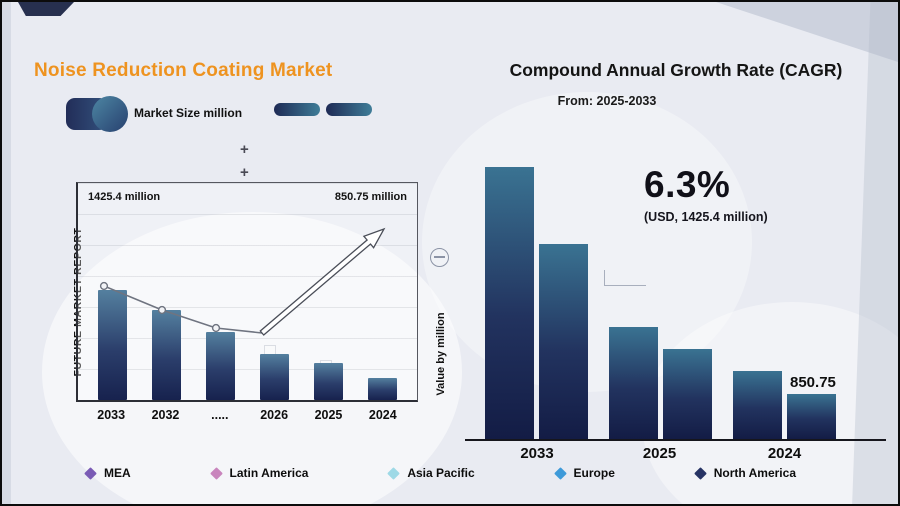 This screenshot has height=506, width=900. What do you see at coordinates (441, 354) in the screenshot?
I see `right-chart-ylabel: Value by million` at bounding box center [441, 354].